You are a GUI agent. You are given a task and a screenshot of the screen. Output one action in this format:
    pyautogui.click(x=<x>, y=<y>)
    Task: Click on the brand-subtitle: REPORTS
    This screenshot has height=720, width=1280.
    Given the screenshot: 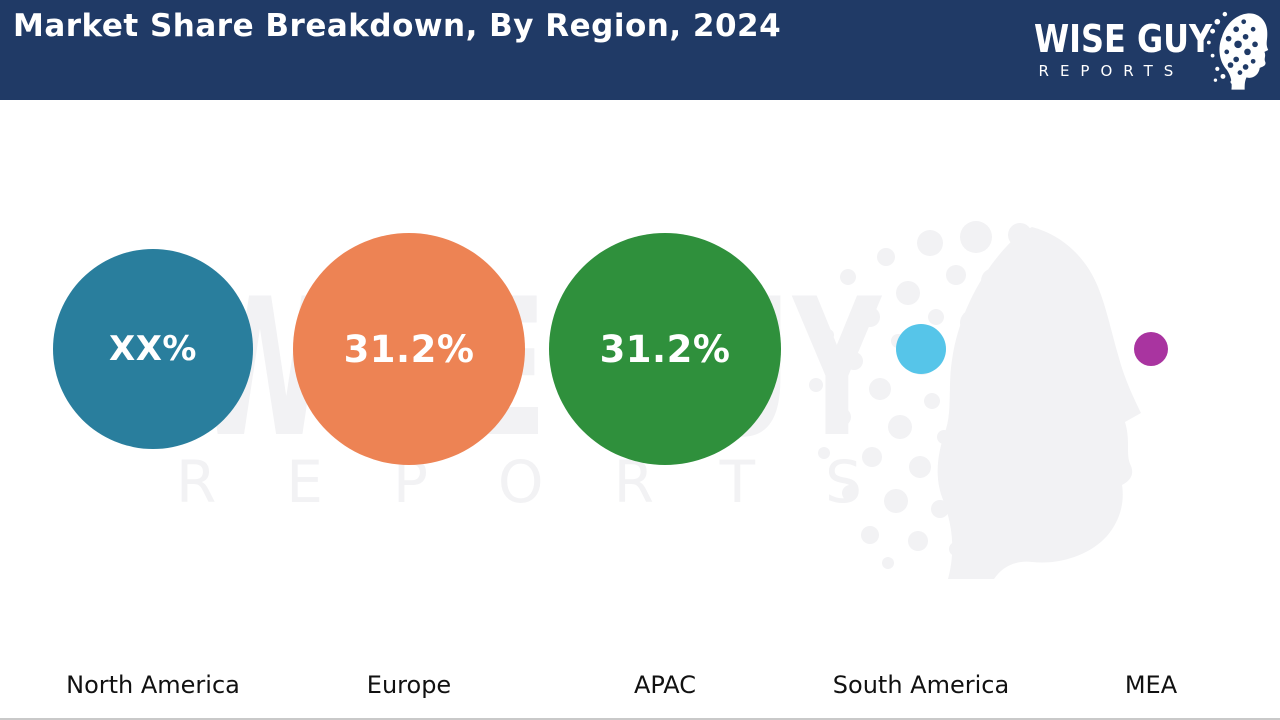 What is the action you would take?
    pyautogui.click(x=1111, y=70)
    